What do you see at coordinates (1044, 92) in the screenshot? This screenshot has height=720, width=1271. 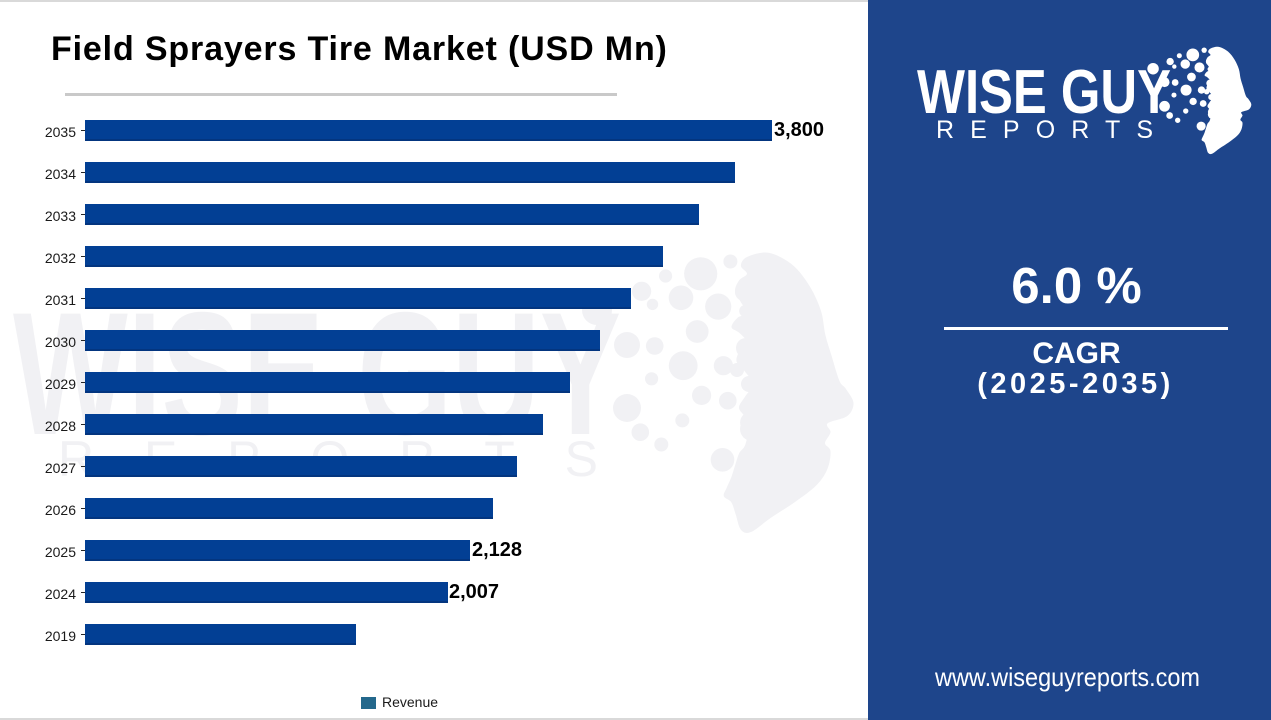 I see `svg-text: WISE GUY` at bounding box center [1044, 92].